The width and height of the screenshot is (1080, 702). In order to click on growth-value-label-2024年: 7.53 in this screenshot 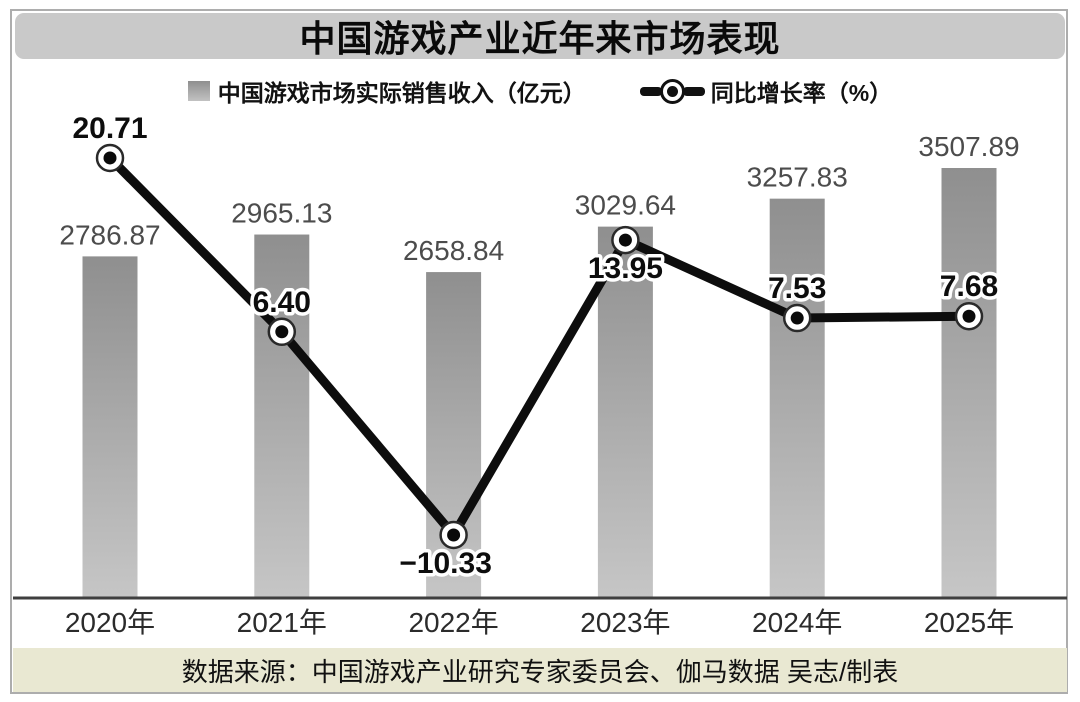, I will do `click(797, 288)`.